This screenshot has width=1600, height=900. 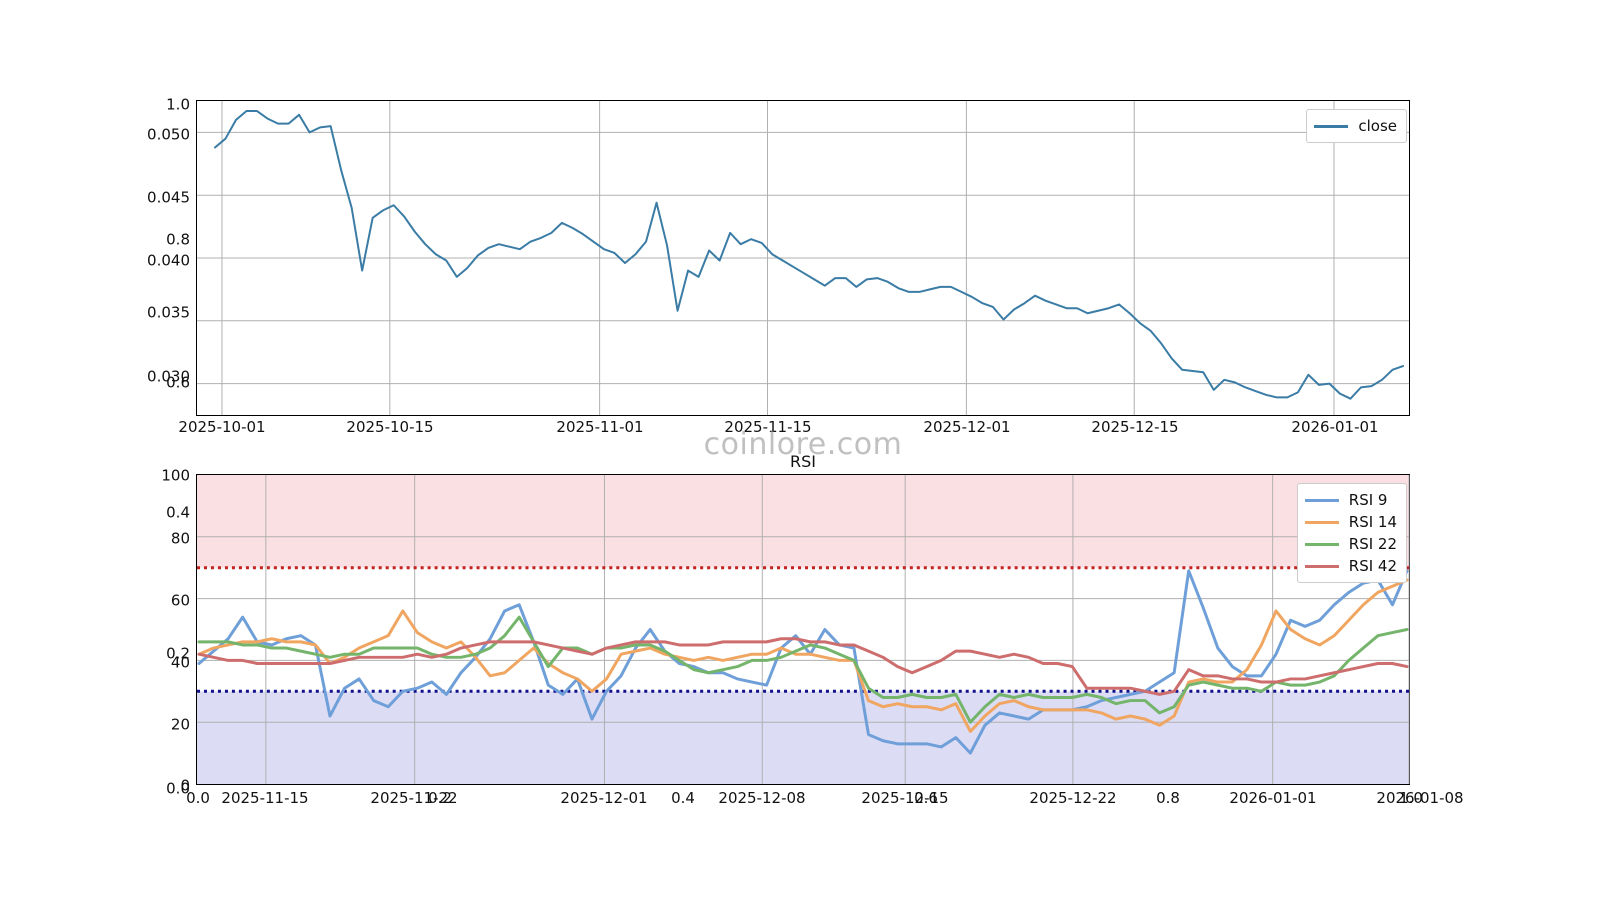 I want to click on rsi-xtick2-02: 0.2, so click(x=440, y=798).